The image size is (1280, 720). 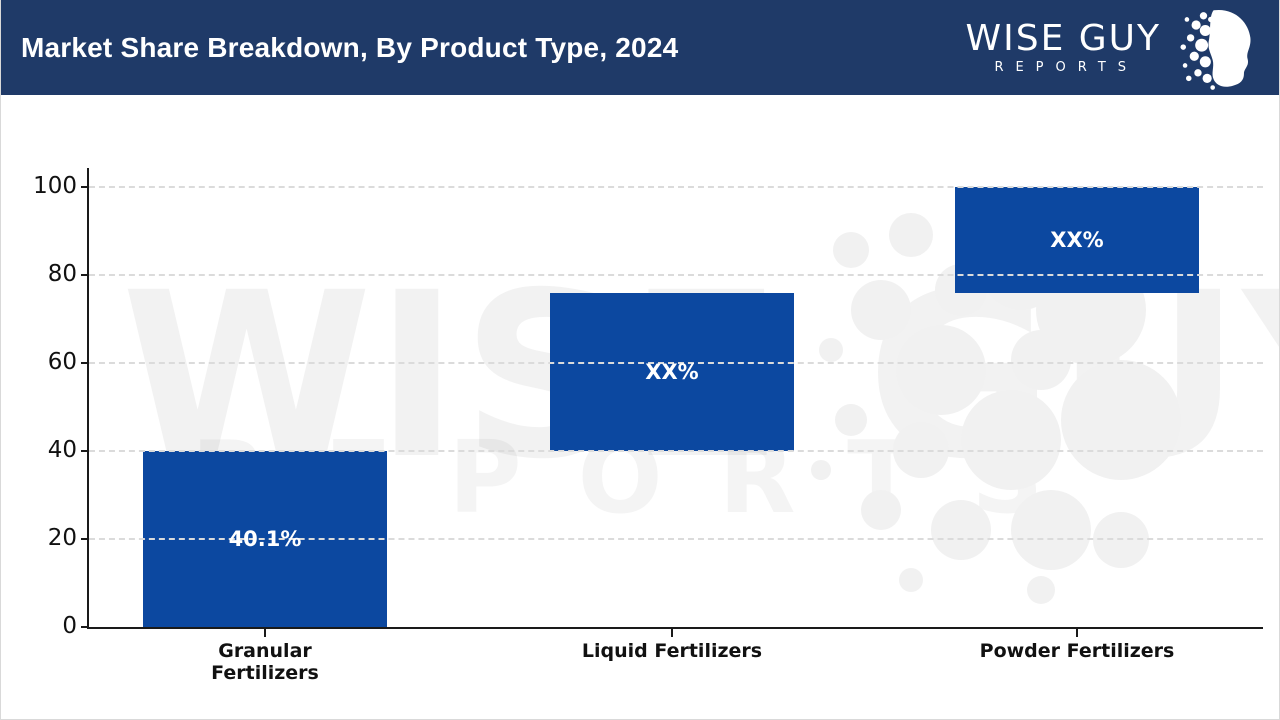 I want to click on y-tick-label: 60, so click(x=62, y=362).